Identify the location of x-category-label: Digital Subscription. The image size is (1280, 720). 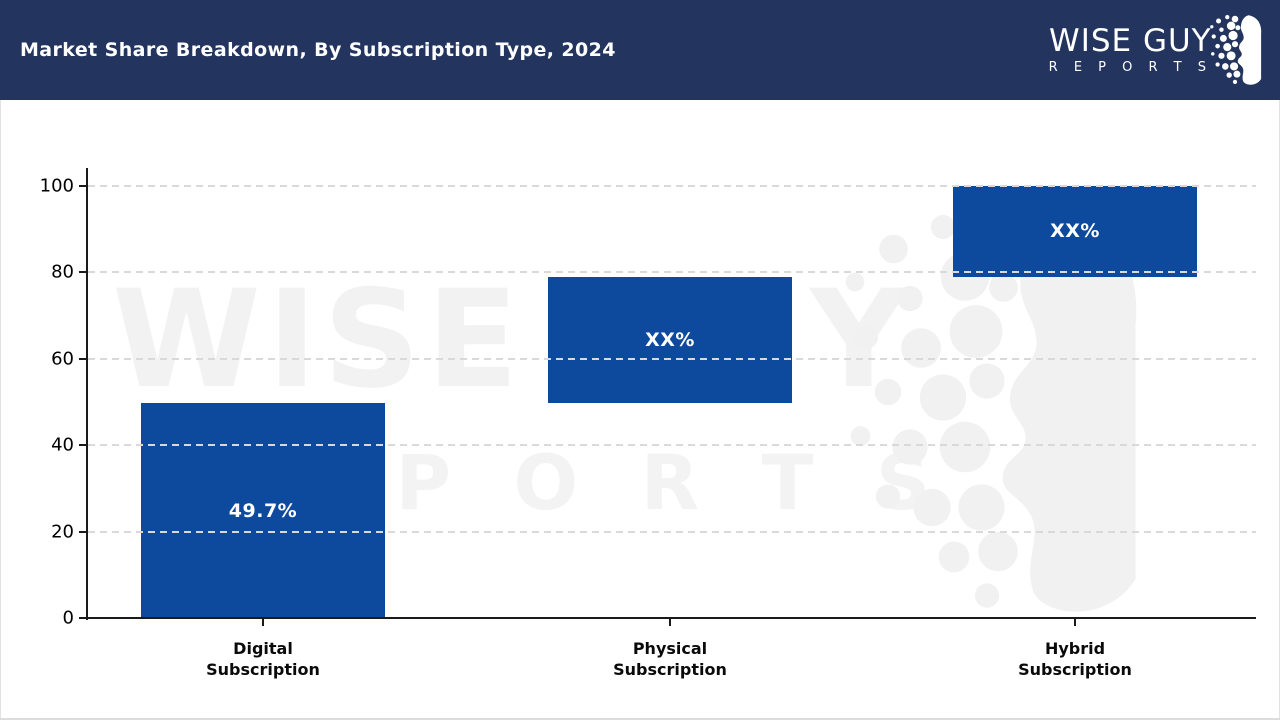
(263, 659).